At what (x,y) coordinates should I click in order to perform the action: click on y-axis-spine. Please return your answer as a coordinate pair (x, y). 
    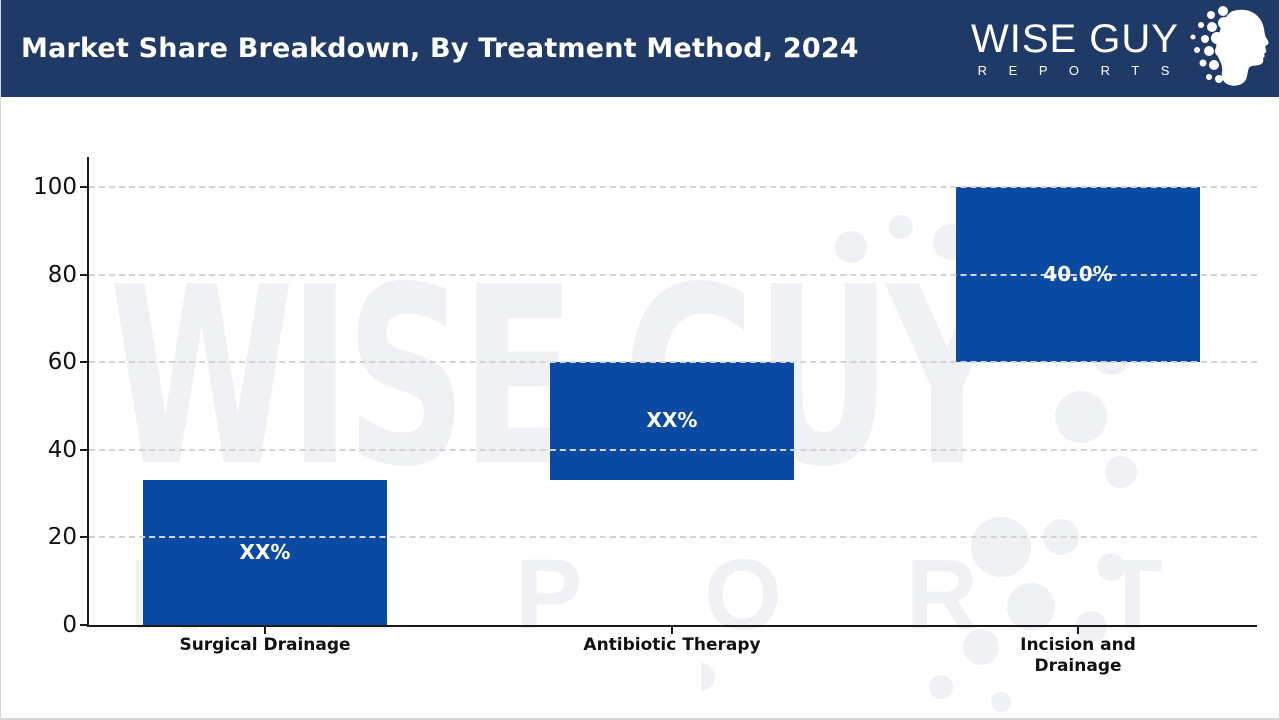
    Looking at the image, I should click on (88, 391).